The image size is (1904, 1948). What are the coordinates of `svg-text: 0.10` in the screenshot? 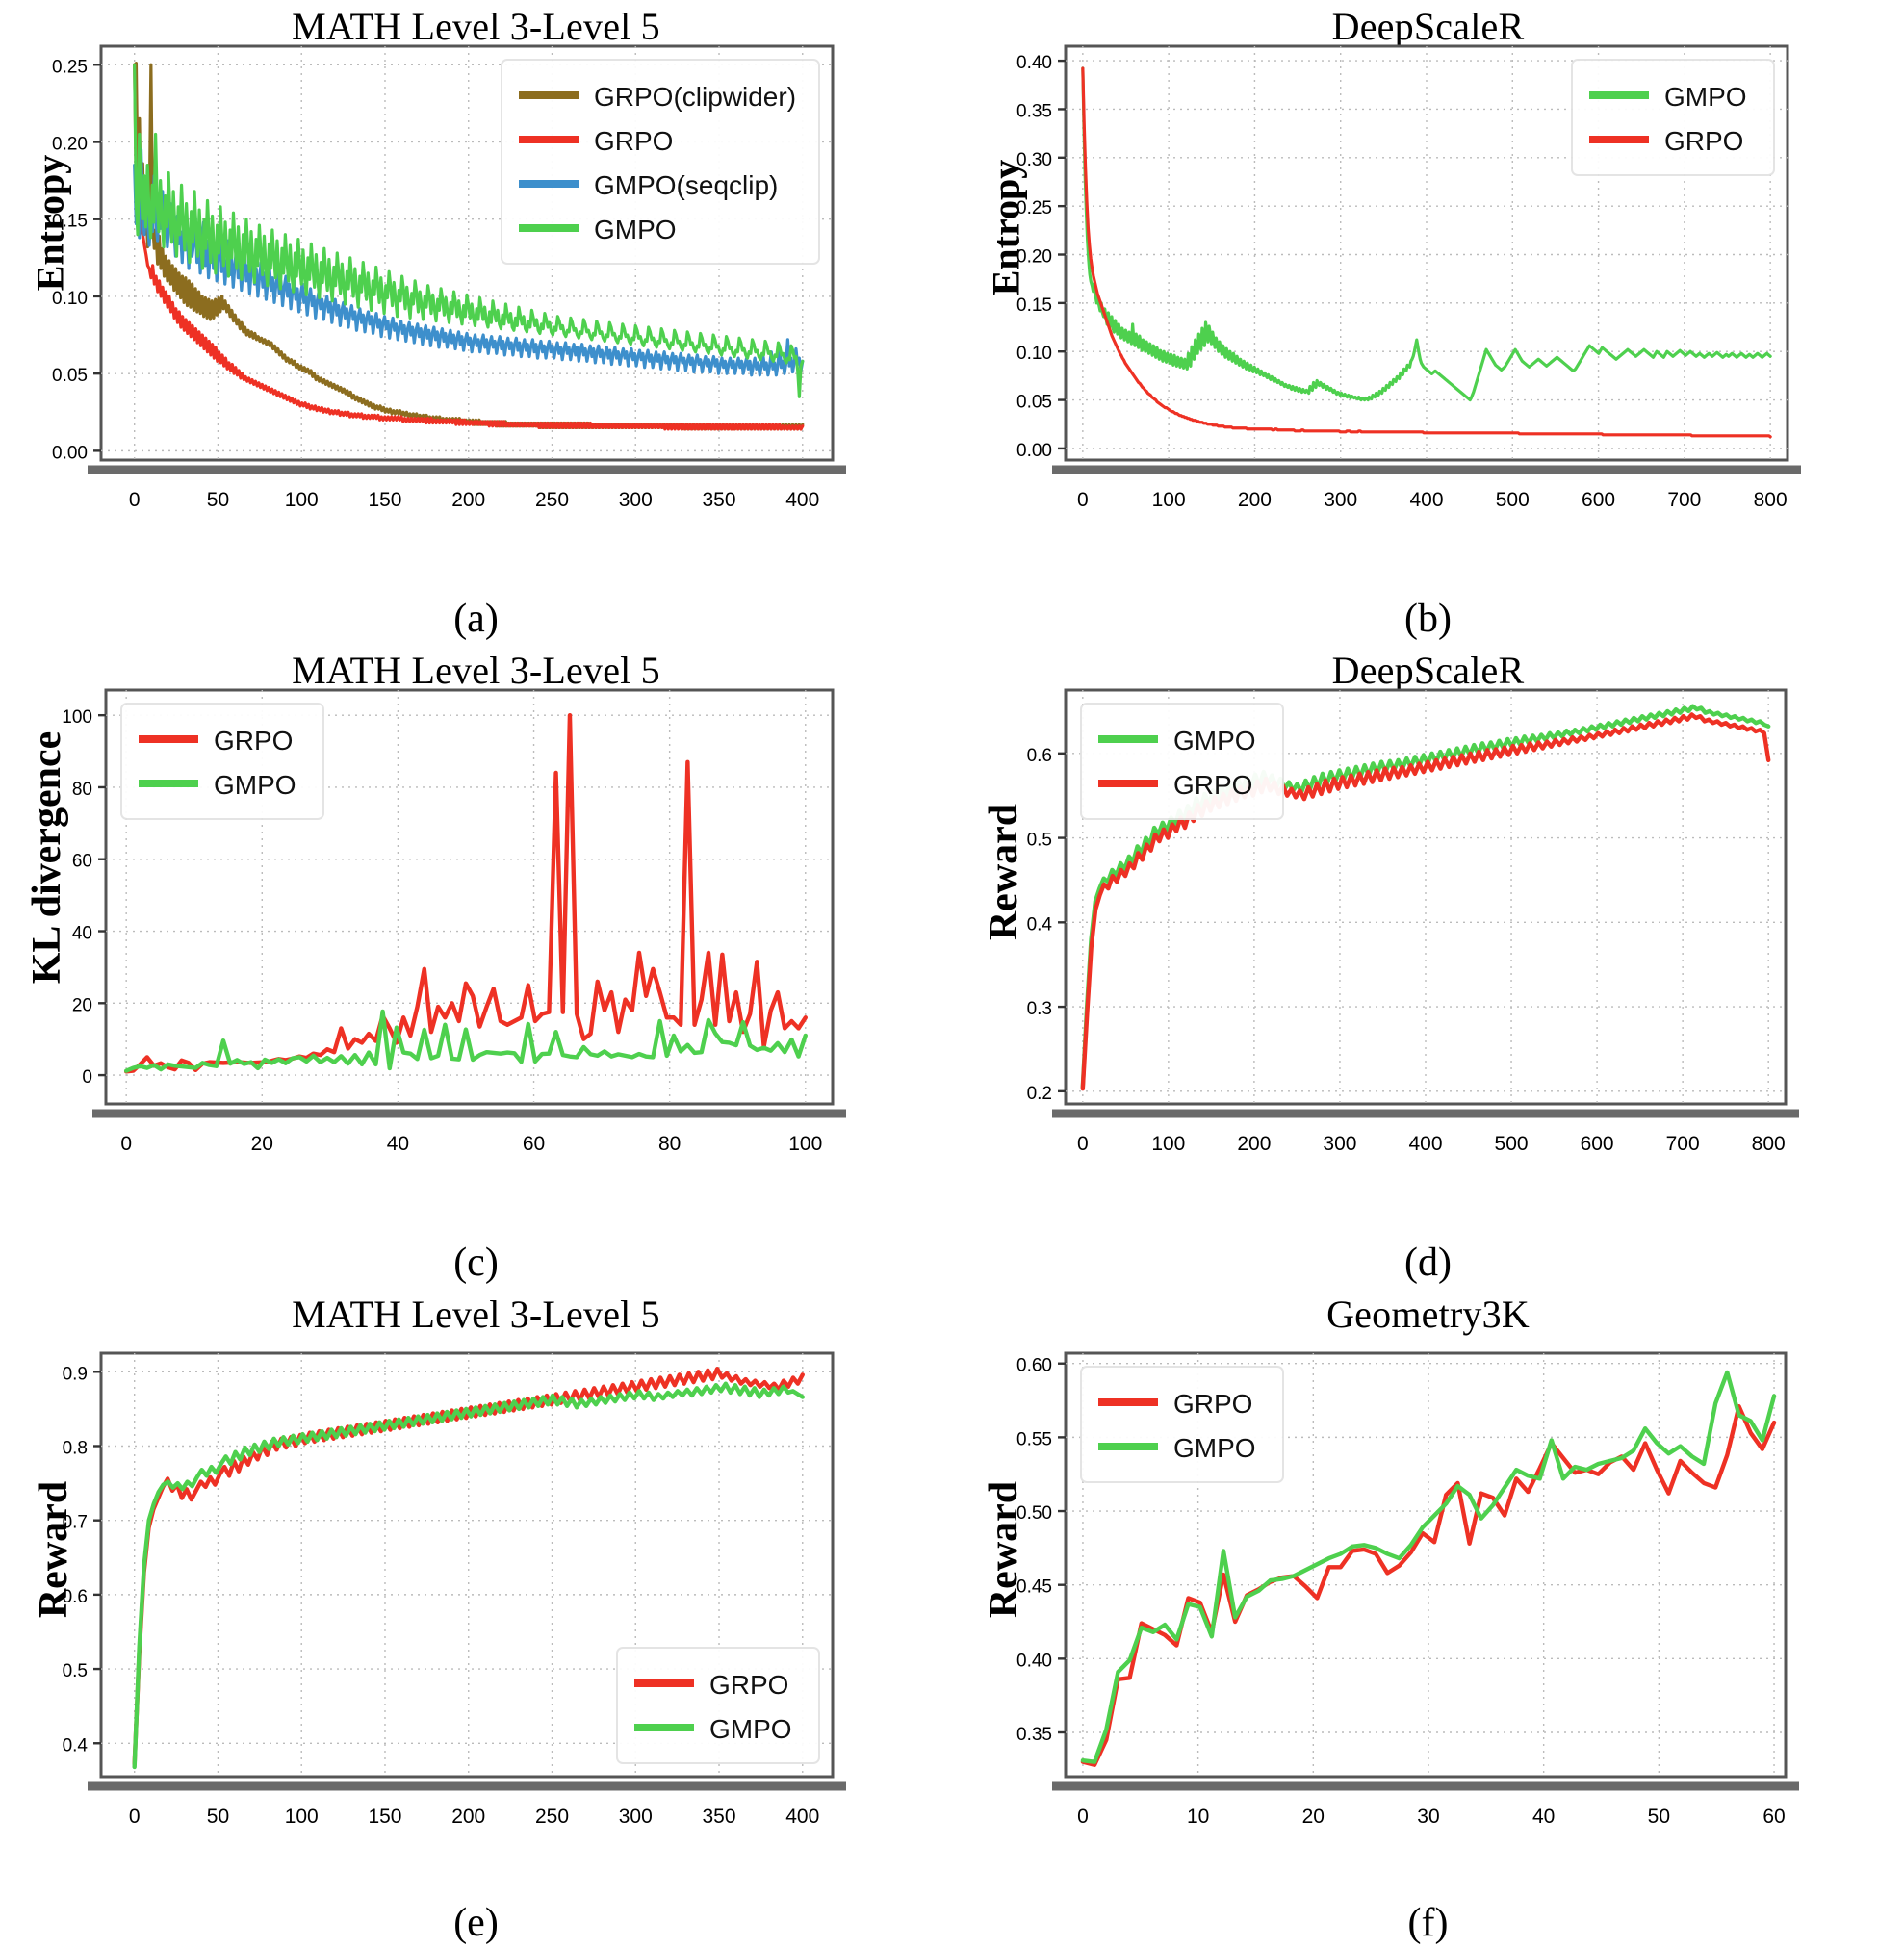 It's located at (70, 299).